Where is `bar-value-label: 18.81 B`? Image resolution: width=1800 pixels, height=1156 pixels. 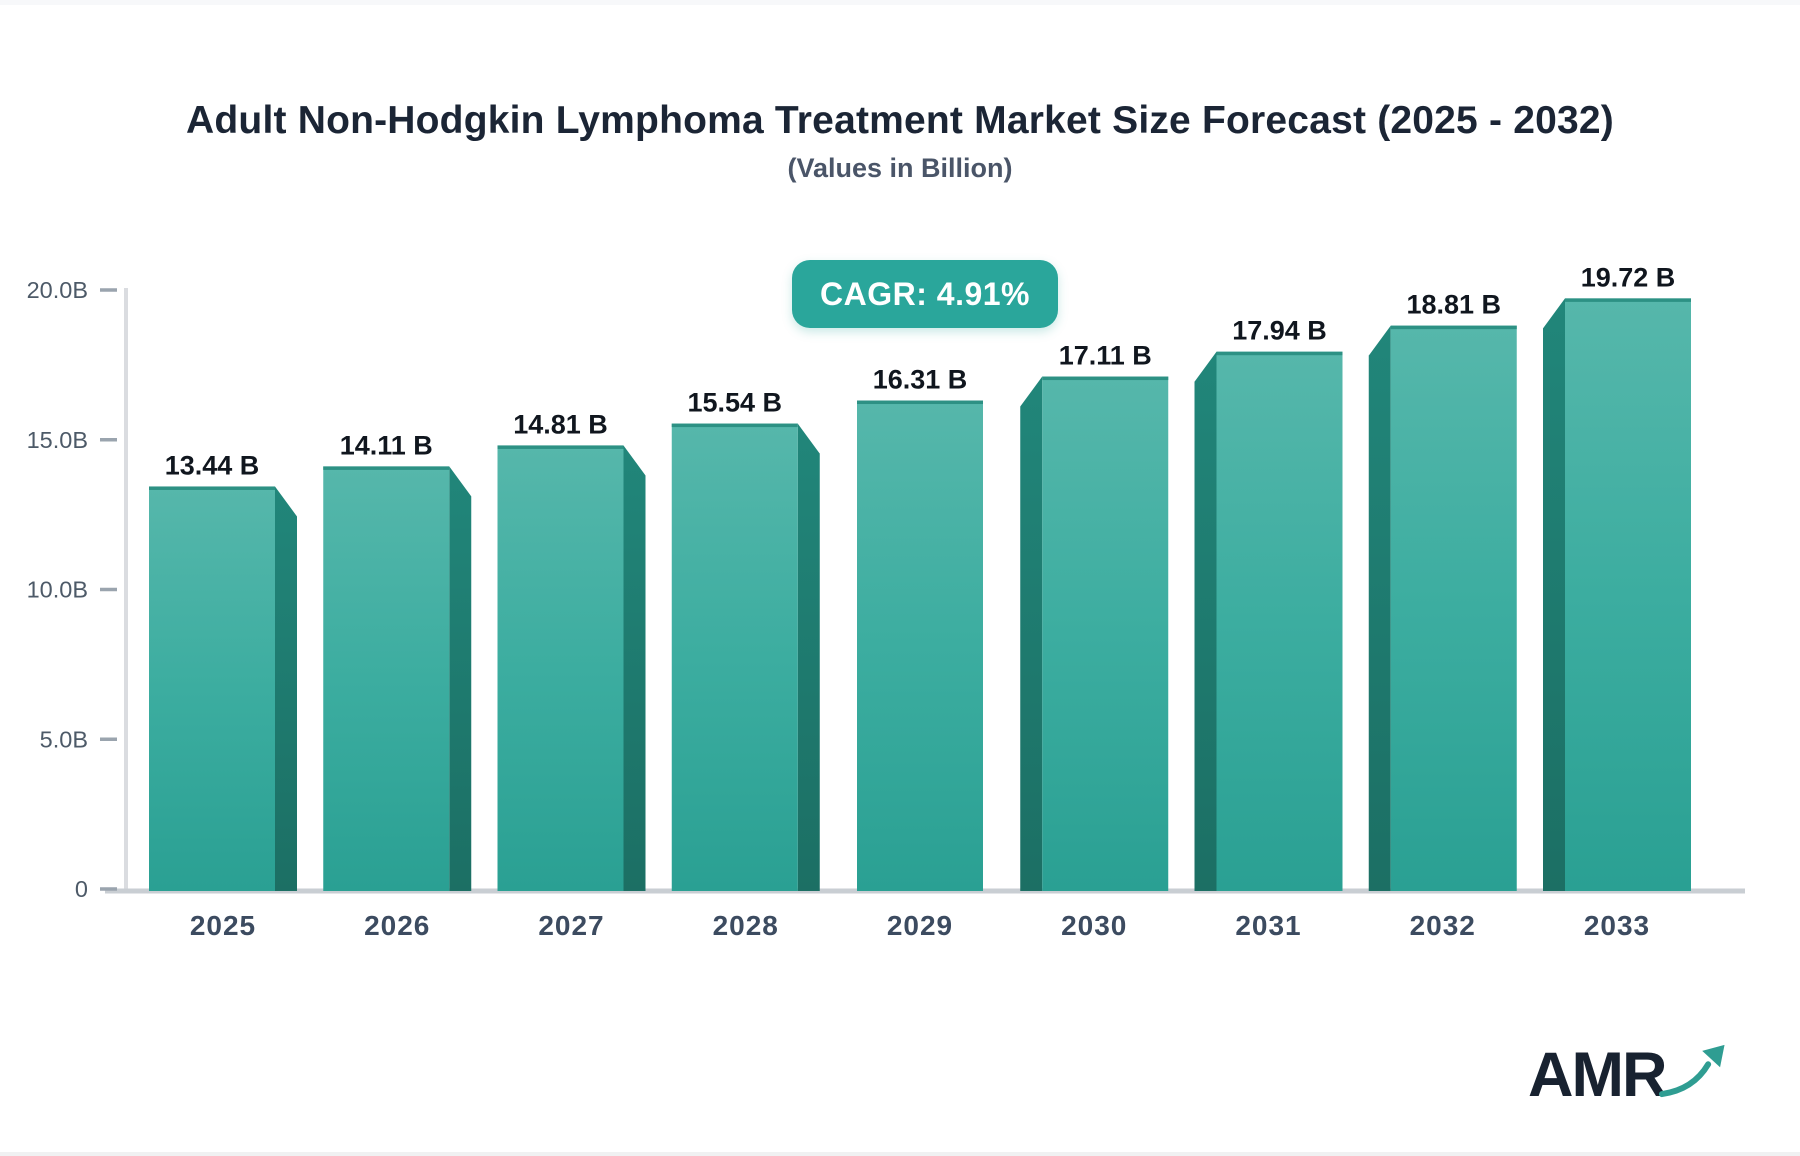
bar-value-label: 18.81 B is located at coordinates (1453, 305).